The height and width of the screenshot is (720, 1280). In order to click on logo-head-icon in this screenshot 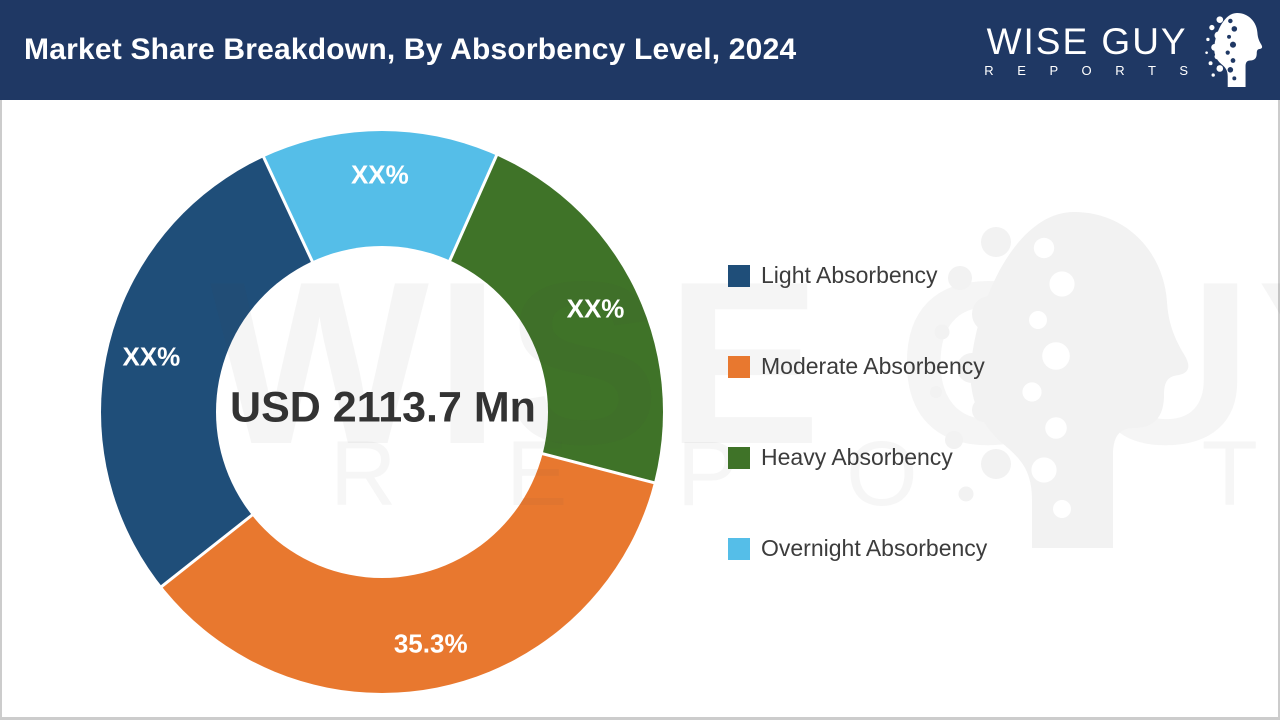, I will do `click(1234, 50)`.